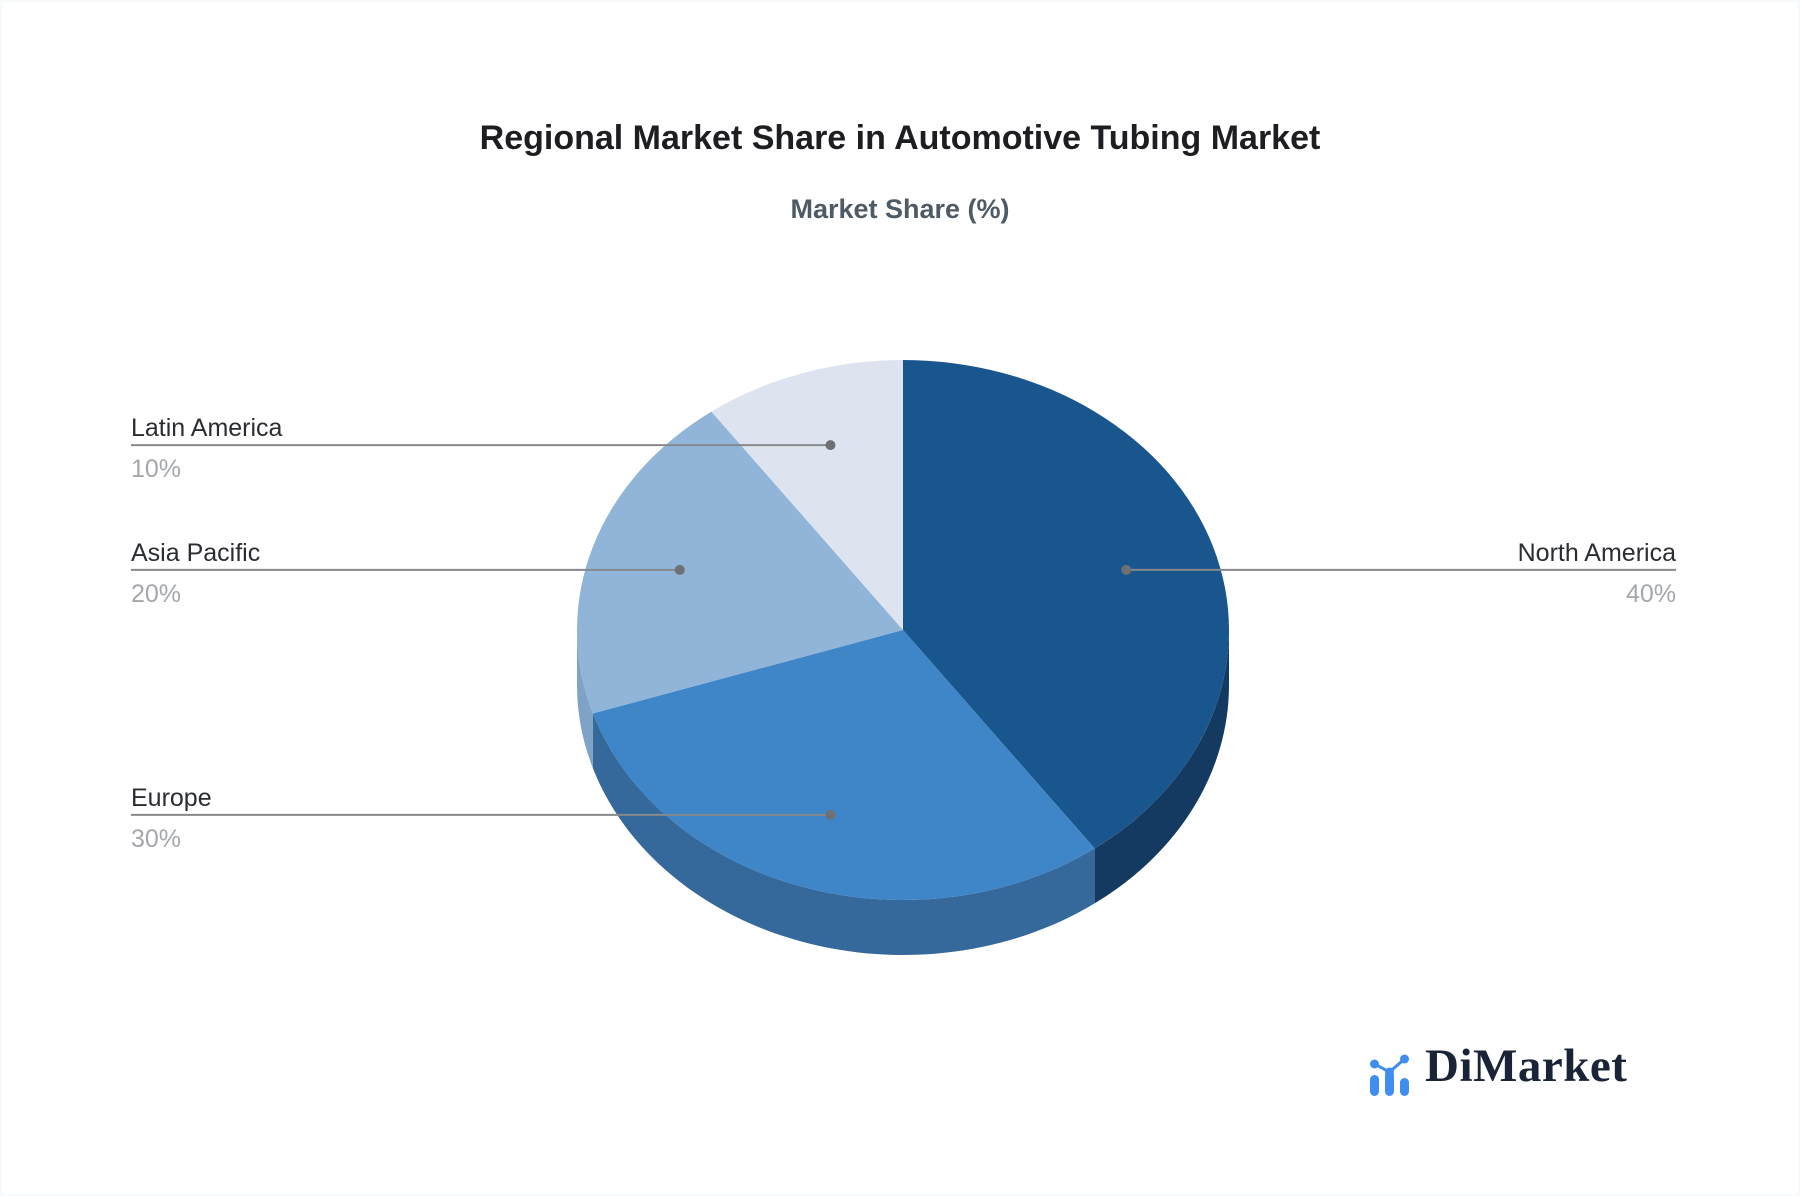  Describe the element at coordinates (843, 834) in the screenshot. I see `pie-slice-side-europe` at that location.